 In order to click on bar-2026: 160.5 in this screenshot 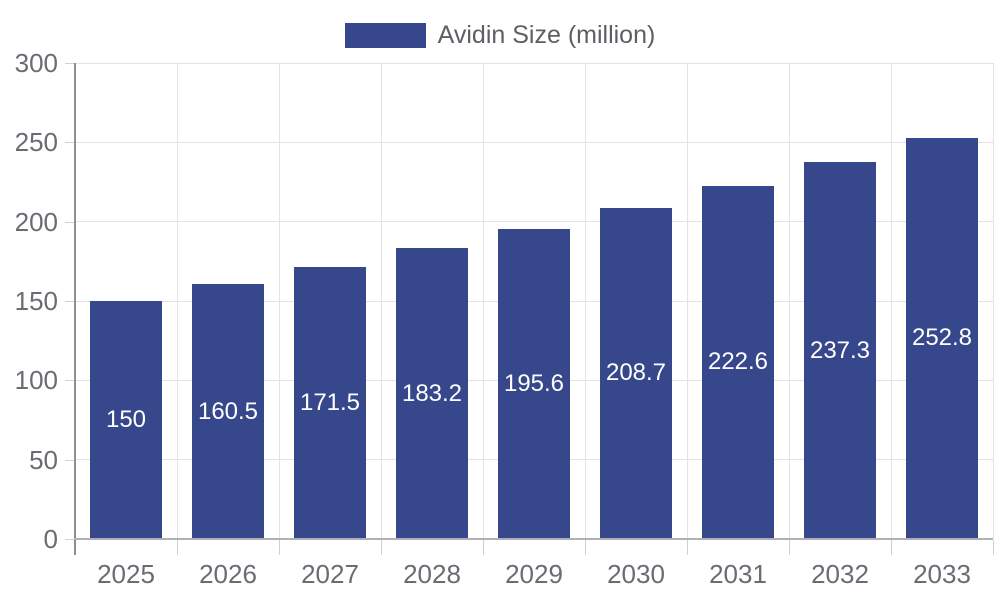, I will do `click(228, 411)`.